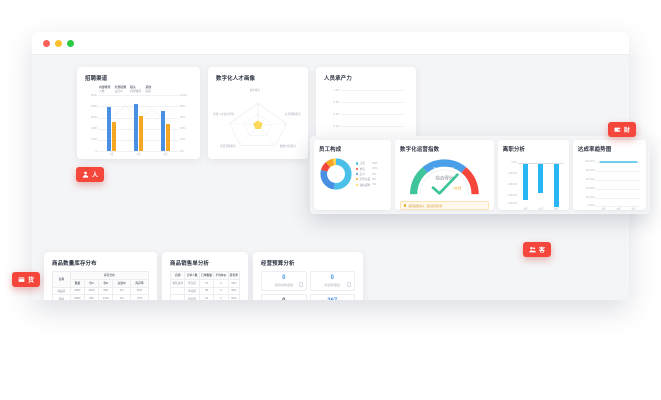 The width and height of the screenshot is (661, 400). What do you see at coordinates (46, 43) in the screenshot?
I see `close-icon` at bounding box center [46, 43].